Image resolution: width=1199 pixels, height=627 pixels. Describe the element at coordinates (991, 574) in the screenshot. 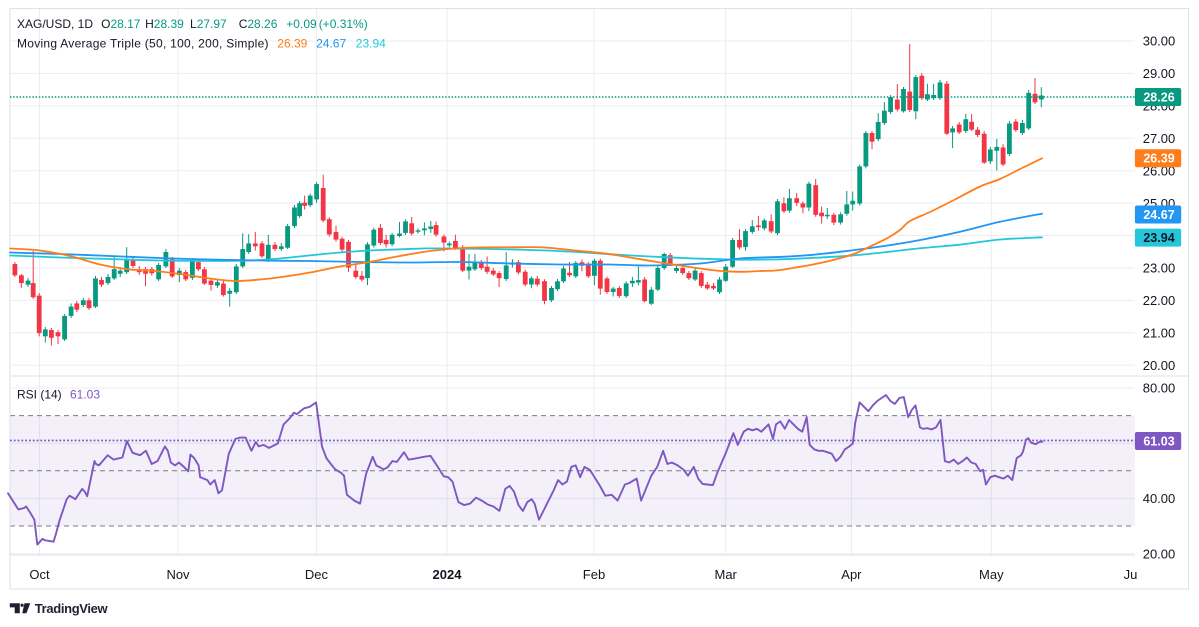

I see `svg-text: May` at that location.